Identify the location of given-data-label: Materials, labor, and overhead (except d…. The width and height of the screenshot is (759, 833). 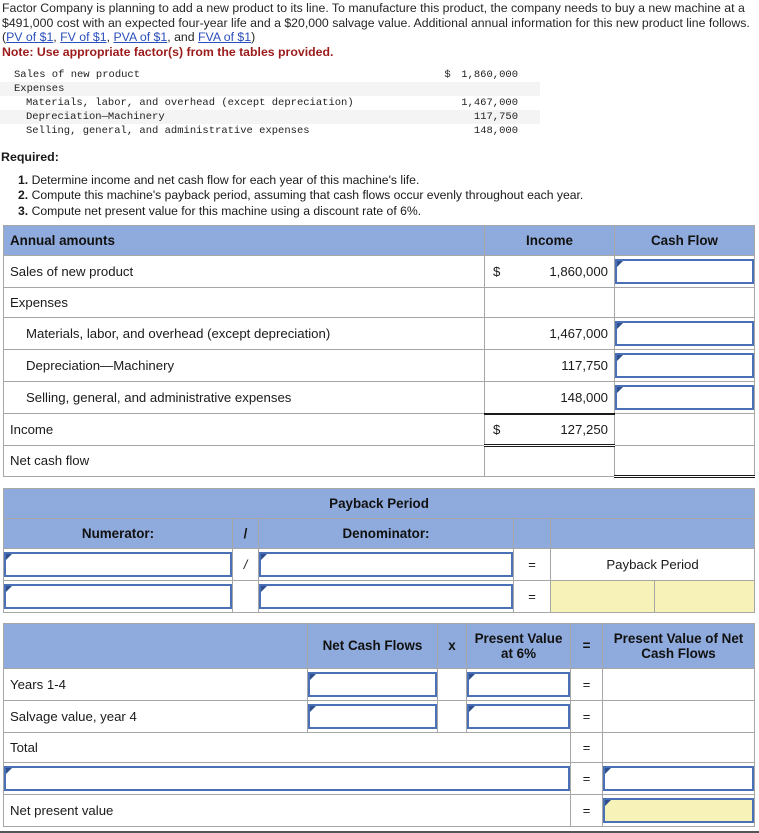
(190, 102).